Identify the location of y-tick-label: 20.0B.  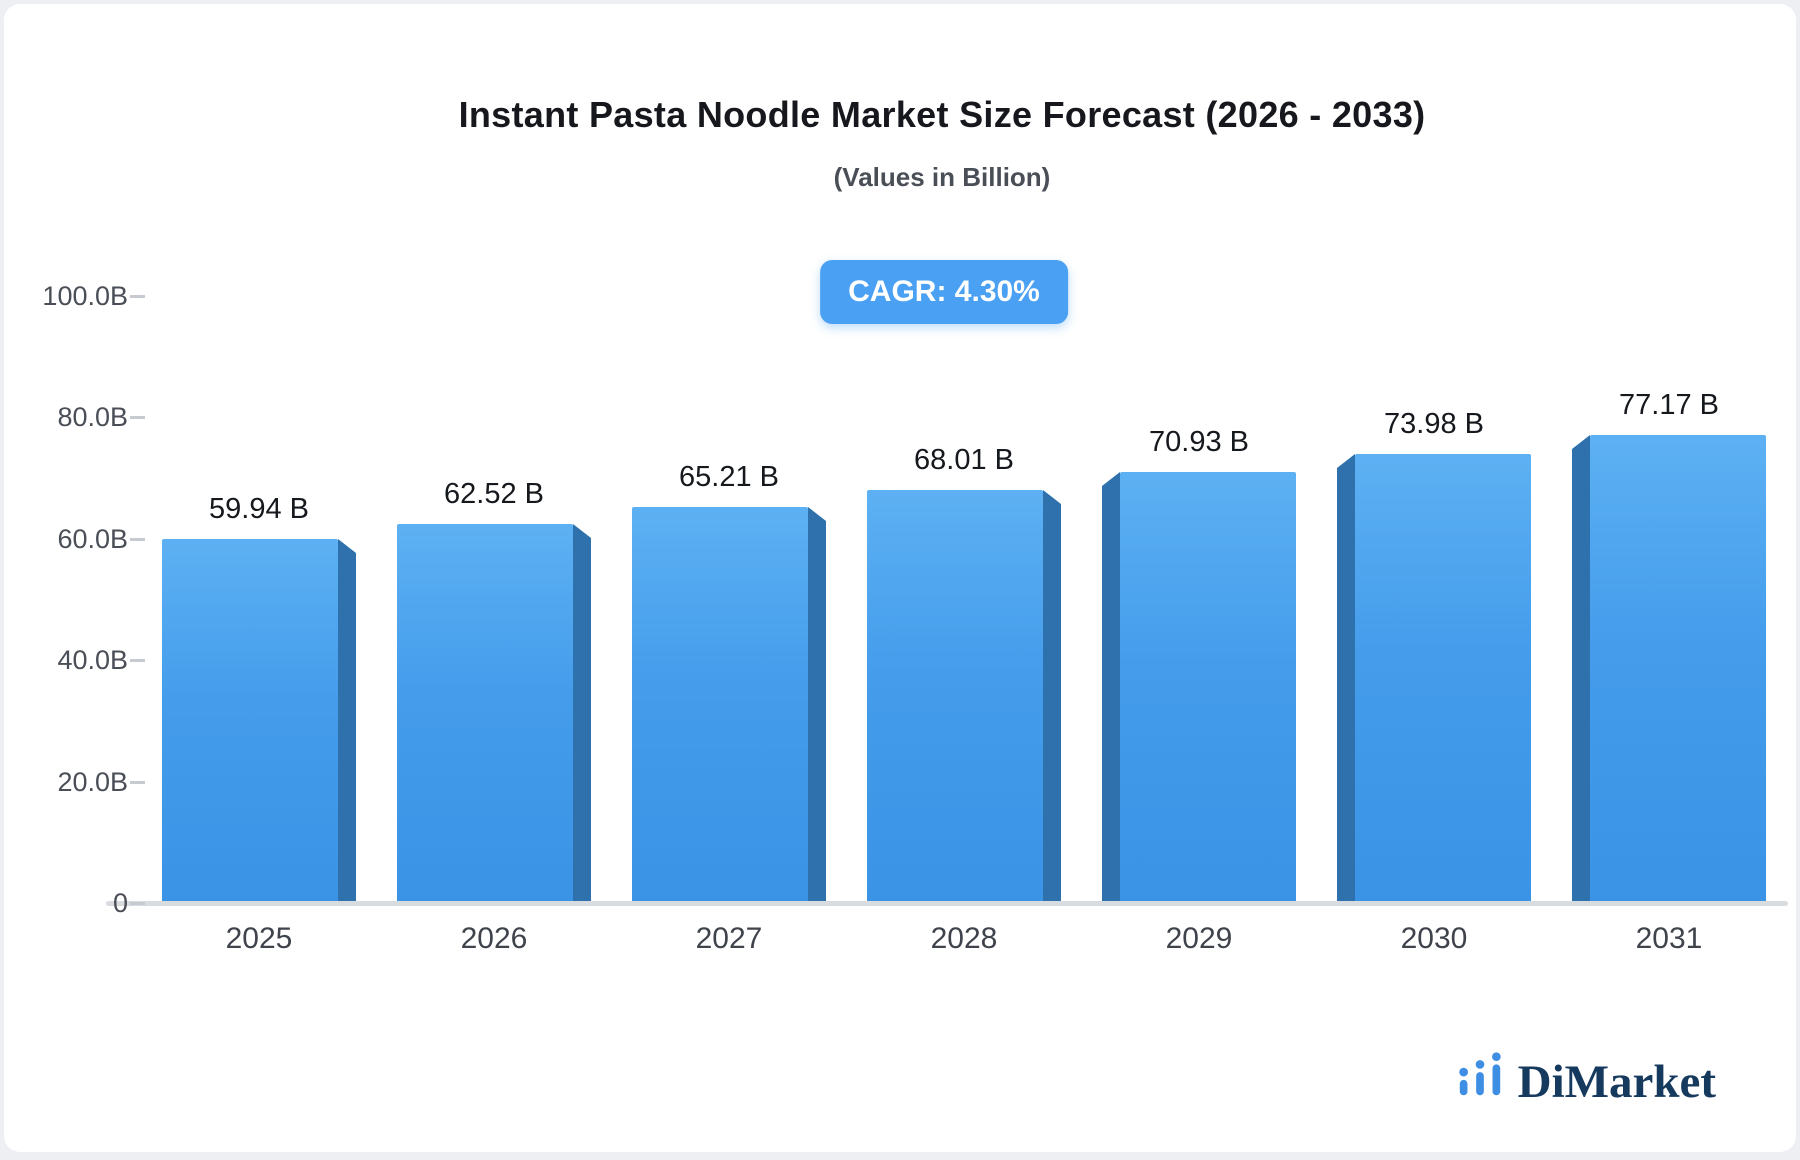
(92, 781).